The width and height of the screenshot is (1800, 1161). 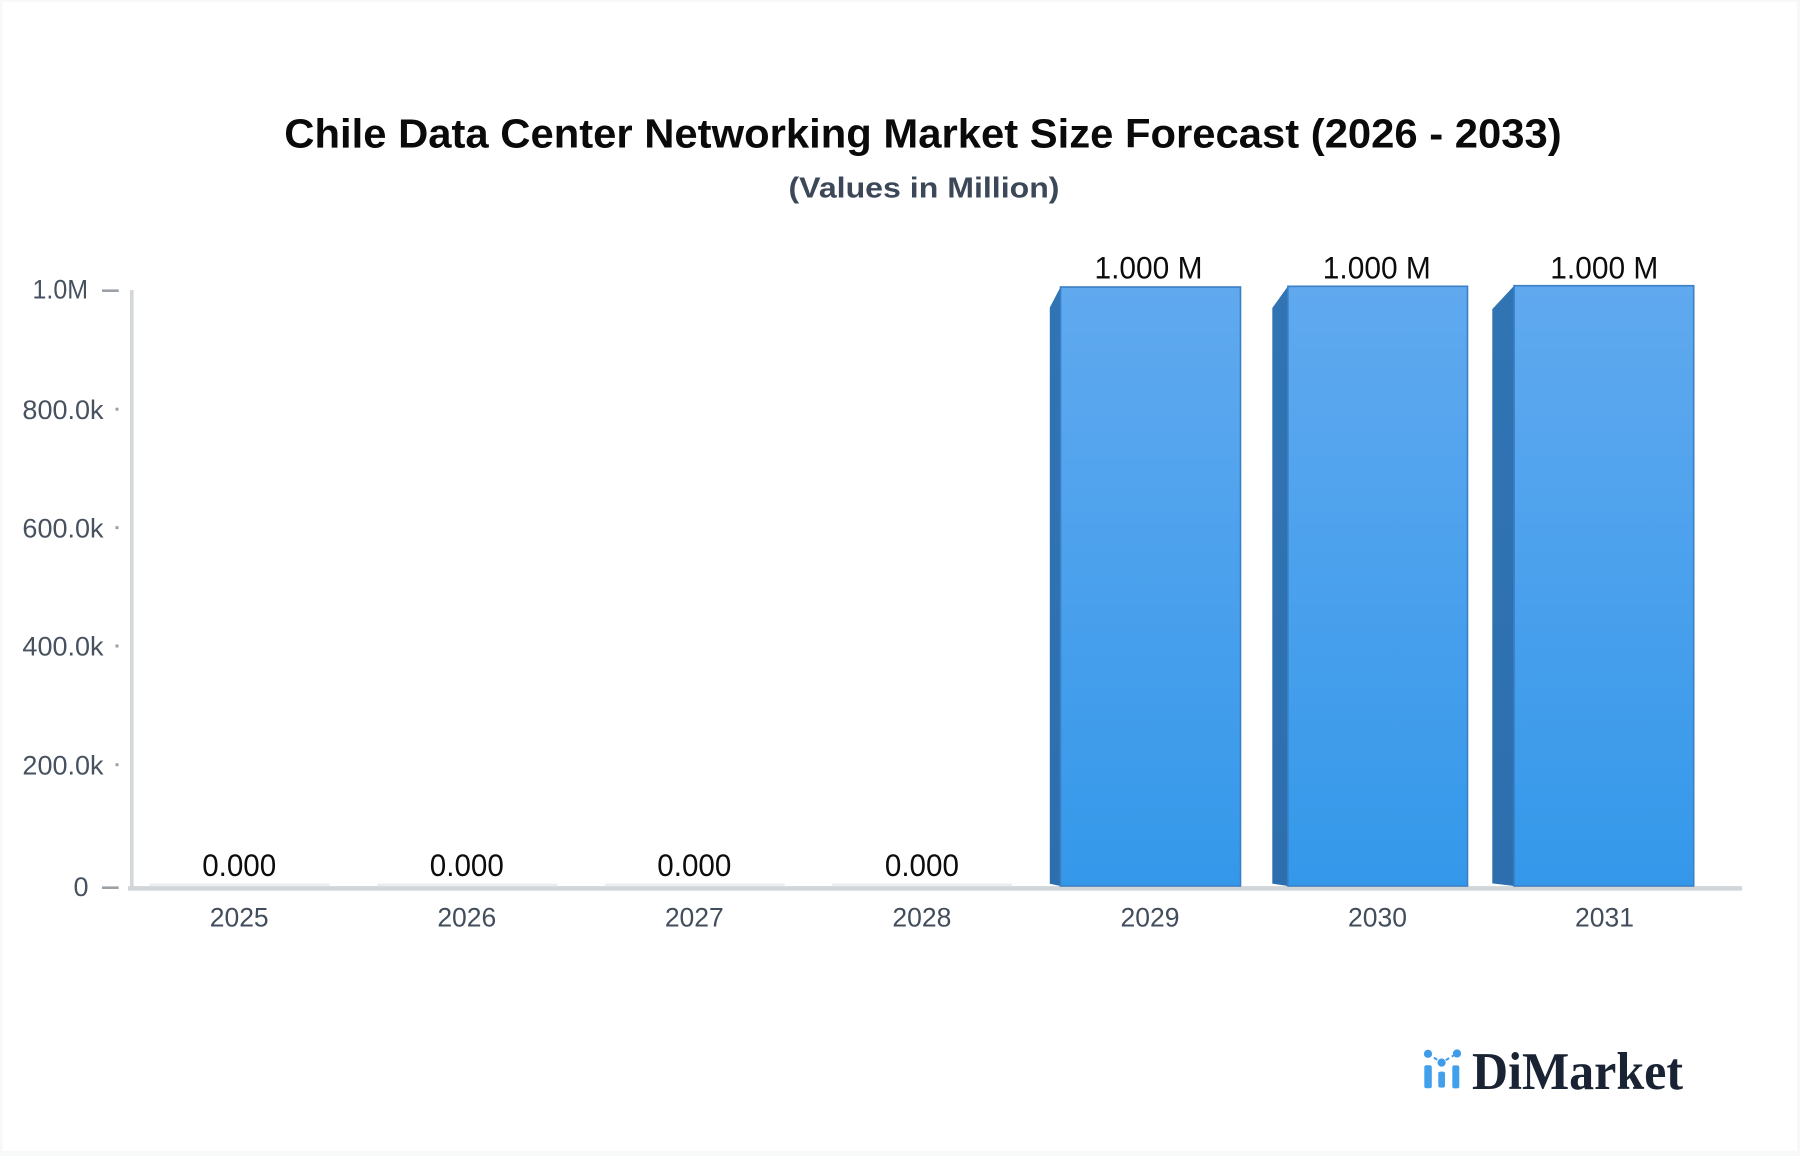 What do you see at coordinates (63, 647) in the screenshot?
I see `svg-text: 400.0k` at bounding box center [63, 647].